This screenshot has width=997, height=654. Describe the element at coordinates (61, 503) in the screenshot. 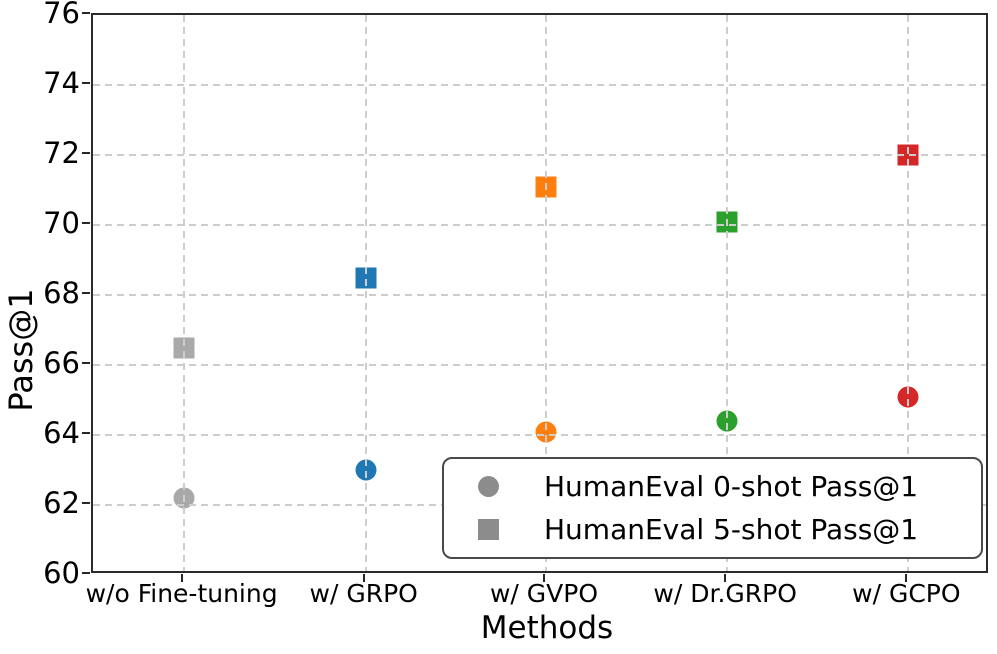

I see `y-tick-label: 62` at that location.